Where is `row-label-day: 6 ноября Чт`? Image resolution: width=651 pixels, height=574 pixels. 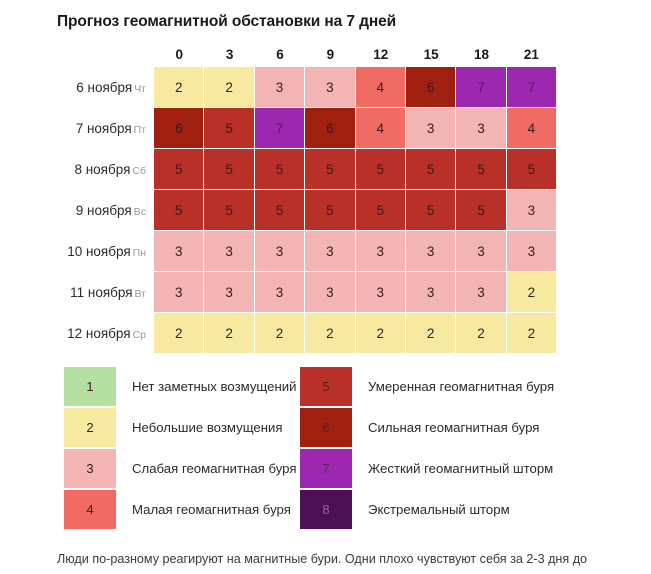
row-label-day: 6 ноября Чт is located at coordinates (99, 87).